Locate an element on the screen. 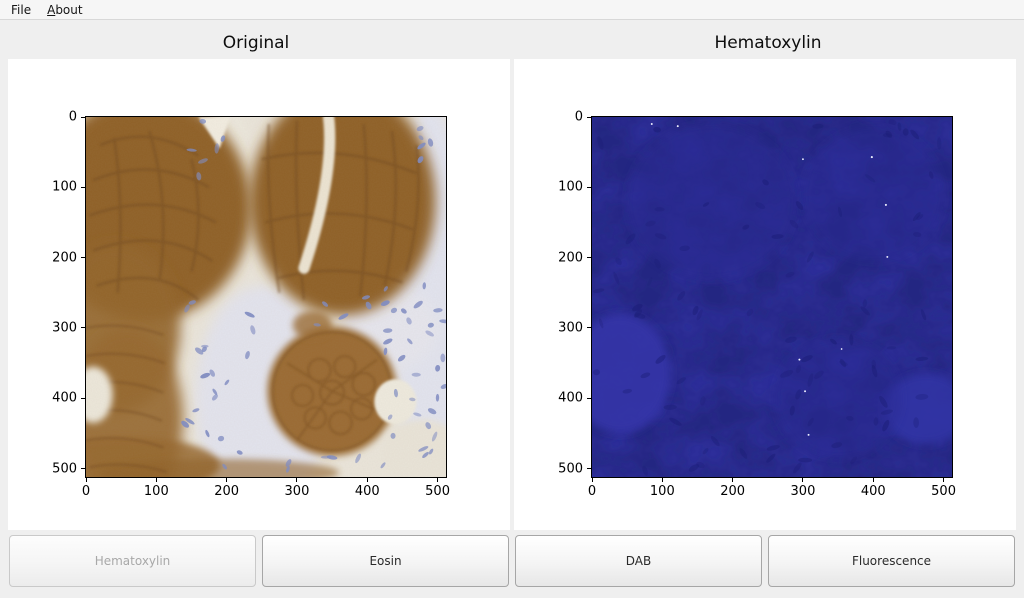  menubar: File About is located at coordinates (512, 10).